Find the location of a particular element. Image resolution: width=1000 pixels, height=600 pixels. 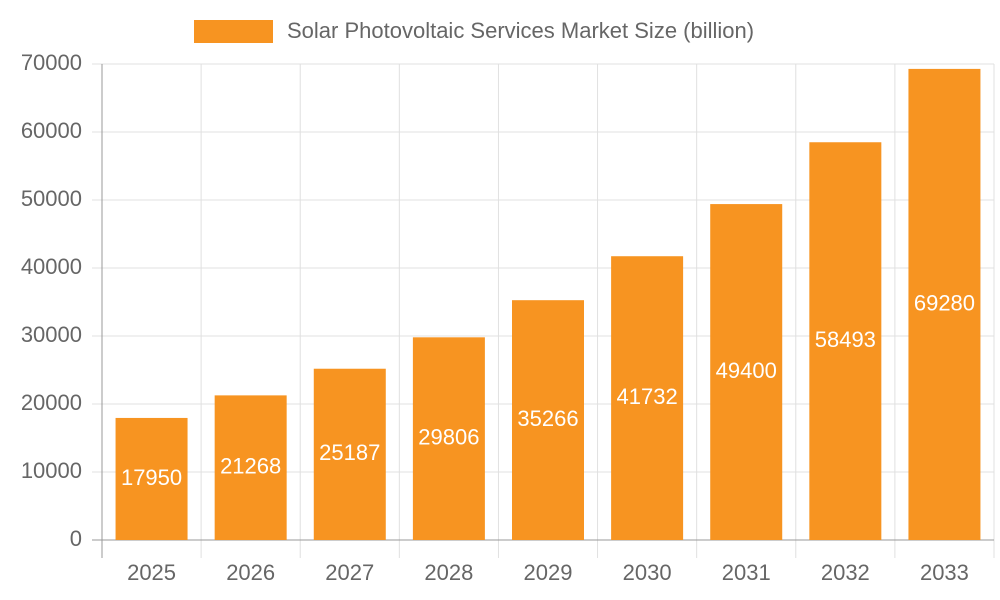

y-tick-label: 0 is located at coordinates (76, 538).